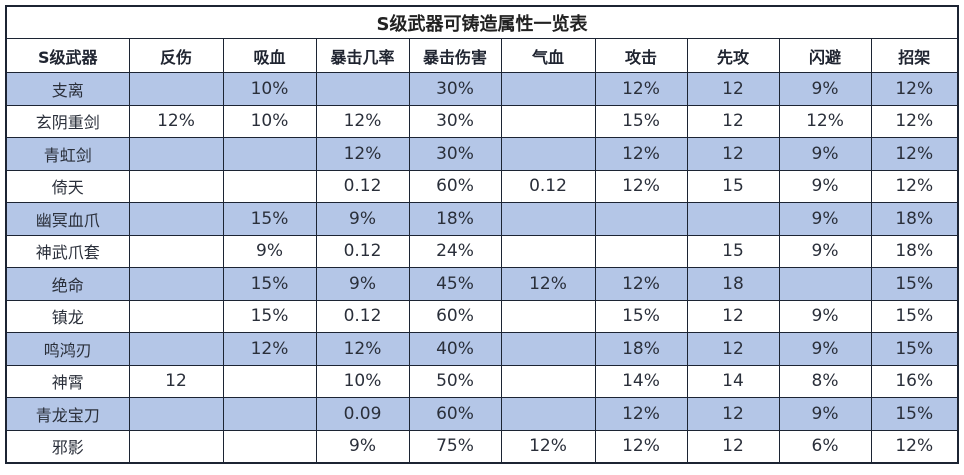  What do you see at coordinates (67, 446) in the screenshot?
I see `cell-weapon-name: 邪影` at bounding box center [67, 446].